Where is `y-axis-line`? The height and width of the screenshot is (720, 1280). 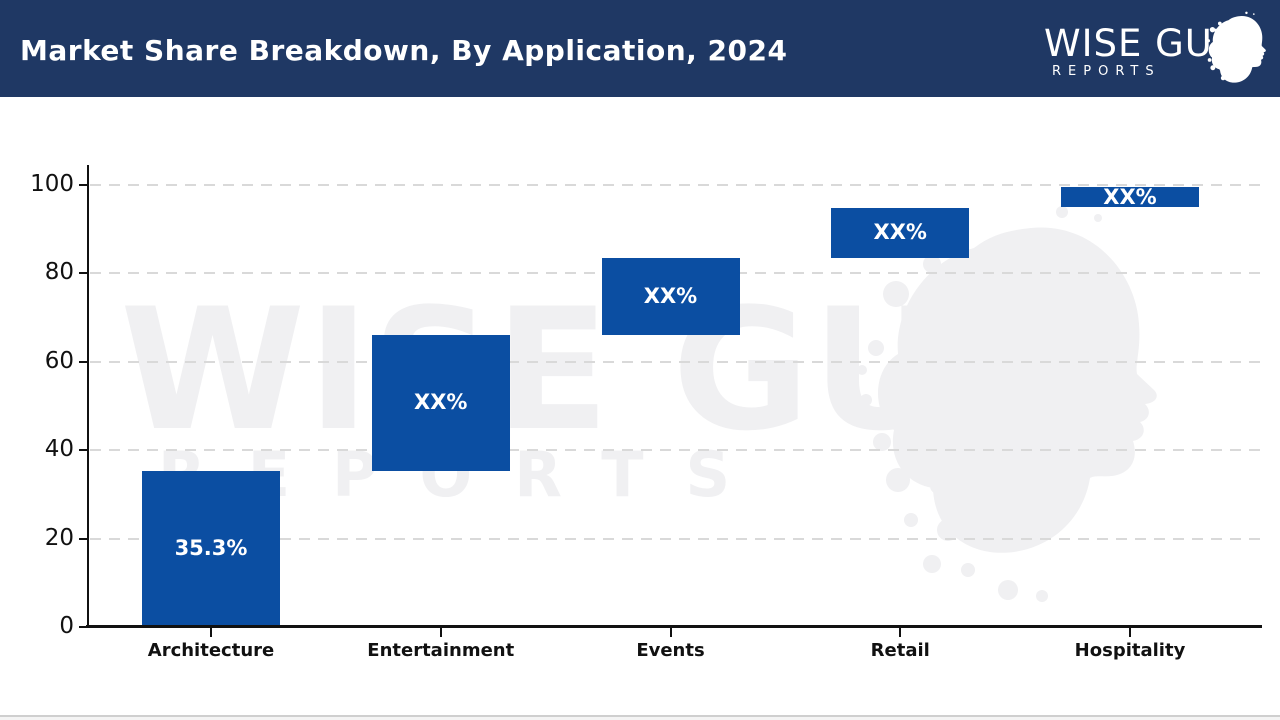
y-axis-line is located at coordinates (88, 396).